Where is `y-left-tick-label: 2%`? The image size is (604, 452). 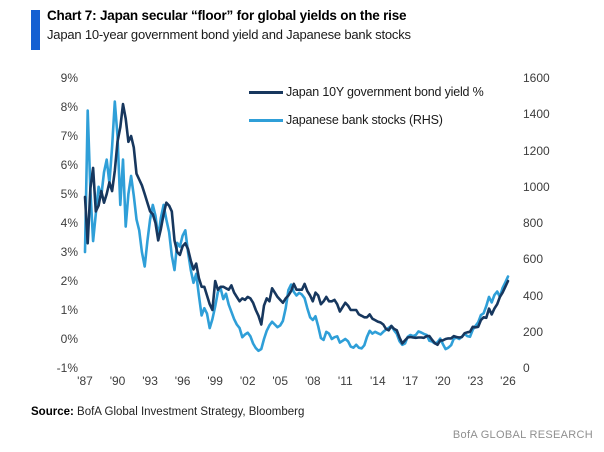
y-left-tick-label: 2% is located at coordinates (69, 281).